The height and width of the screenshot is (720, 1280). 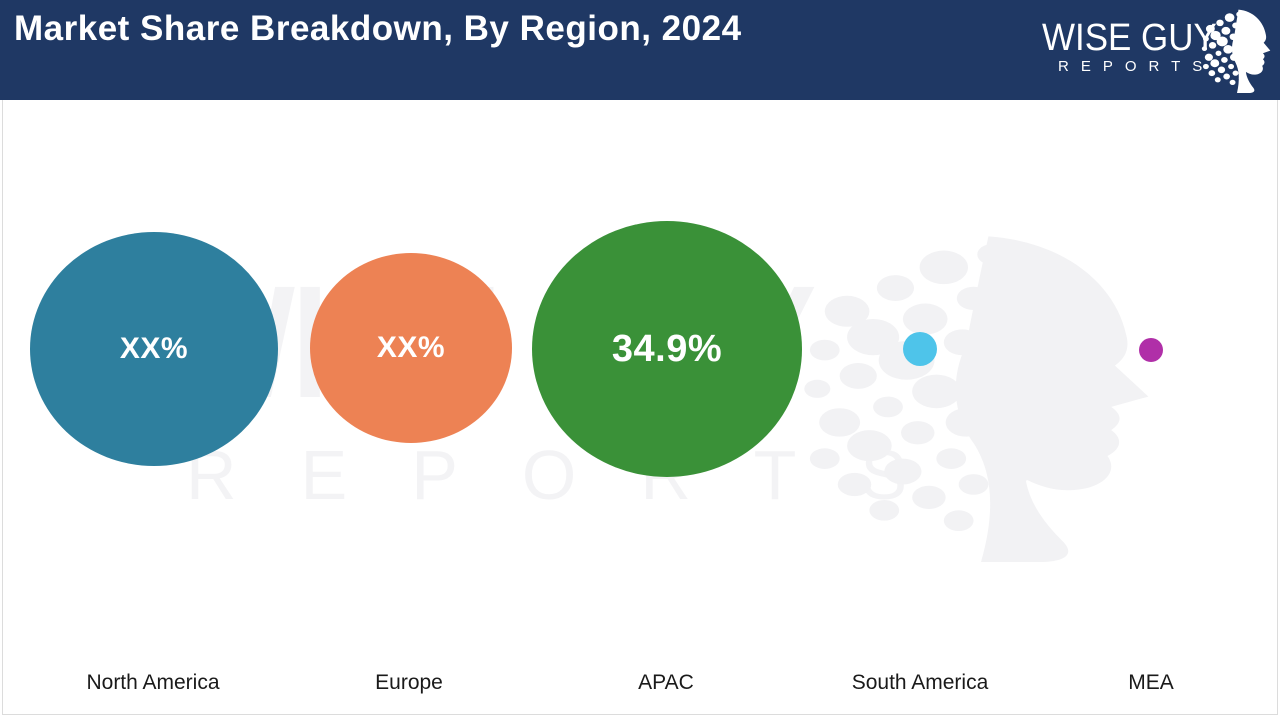 What do you see at coordinates (666, 682) in the screenshot?
I see `category-label-apac: APAC` at bounding box center [666, 682].